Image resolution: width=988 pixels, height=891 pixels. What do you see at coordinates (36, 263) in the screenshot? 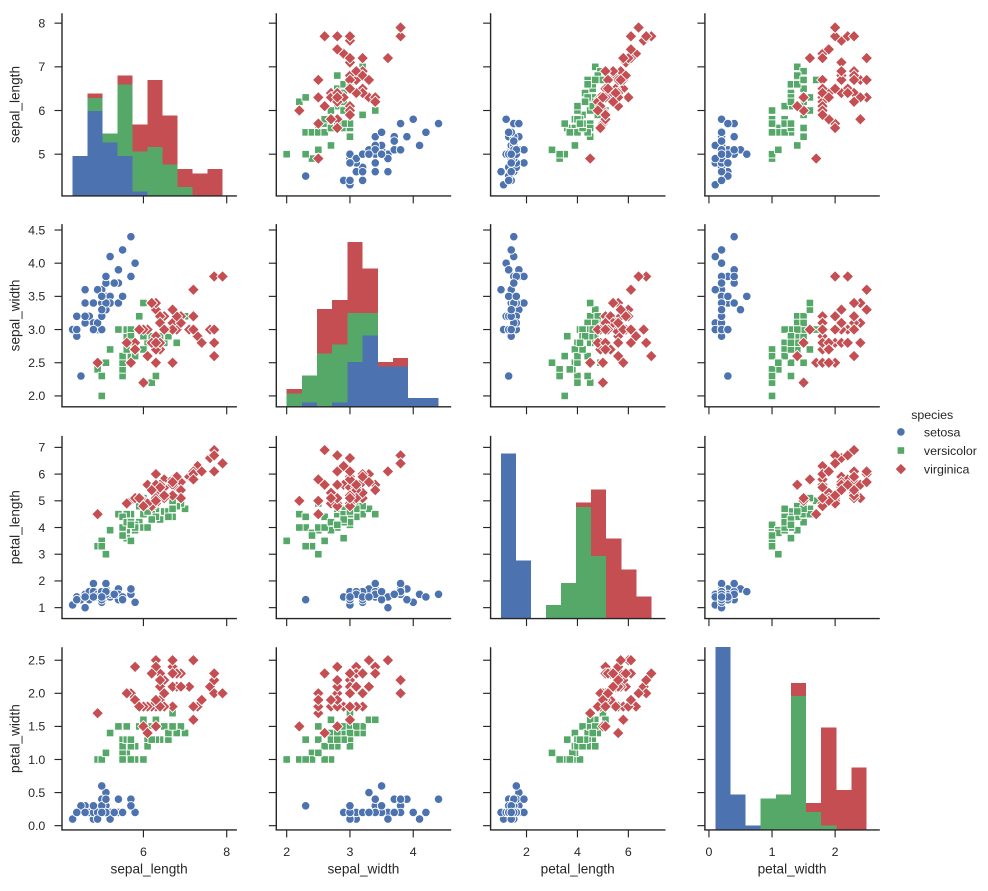
I see `svg-text: 4.0` at bounding box center [36, 263].